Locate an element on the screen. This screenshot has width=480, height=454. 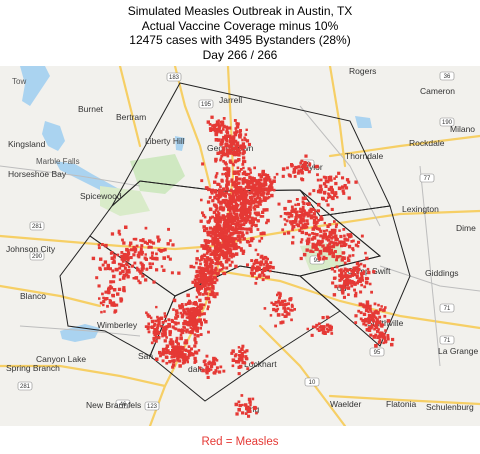
chart-subtitle-cases: 12475 cases with 3495 Bystanders (28%) is located at coordinates (240, 40).